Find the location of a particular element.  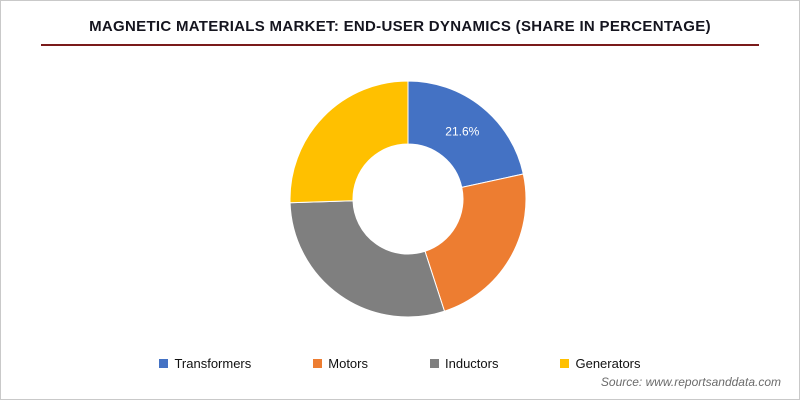

legend-item-generators: Generators is located at coordinates (600, 363).